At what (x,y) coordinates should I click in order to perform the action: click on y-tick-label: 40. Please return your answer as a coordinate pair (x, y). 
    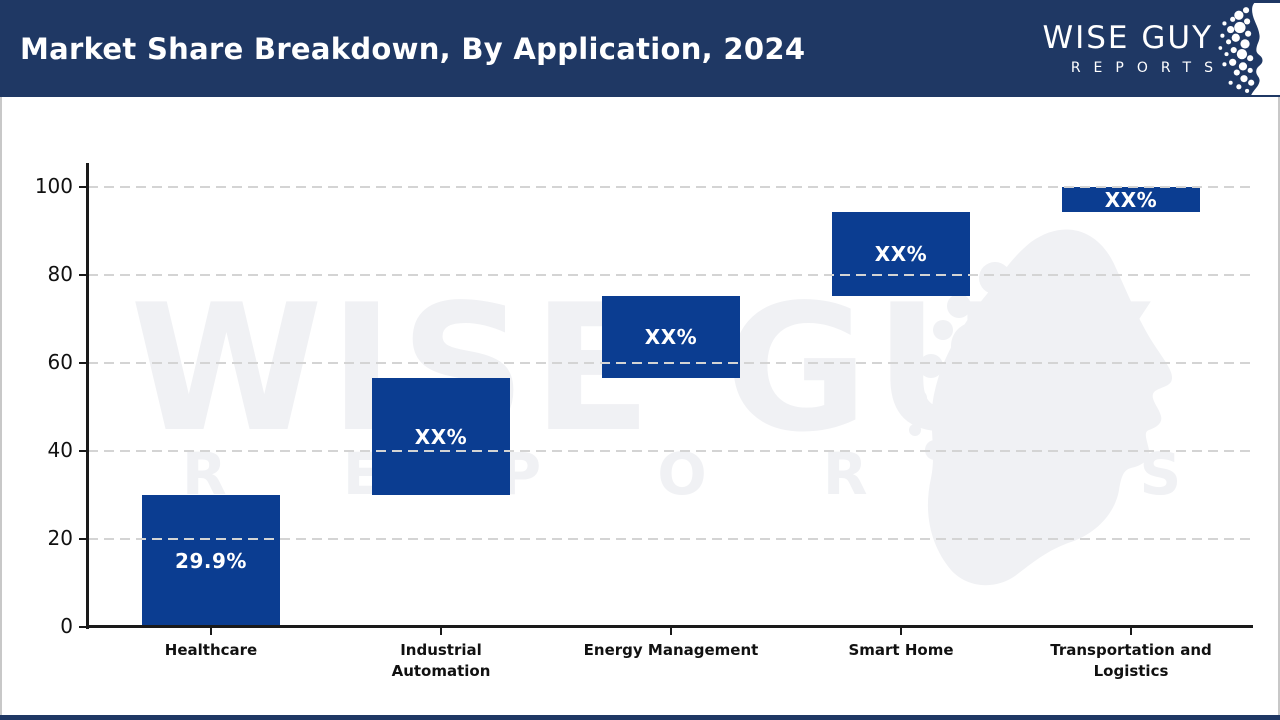
    Looking at the image, I should click on (60, 450).